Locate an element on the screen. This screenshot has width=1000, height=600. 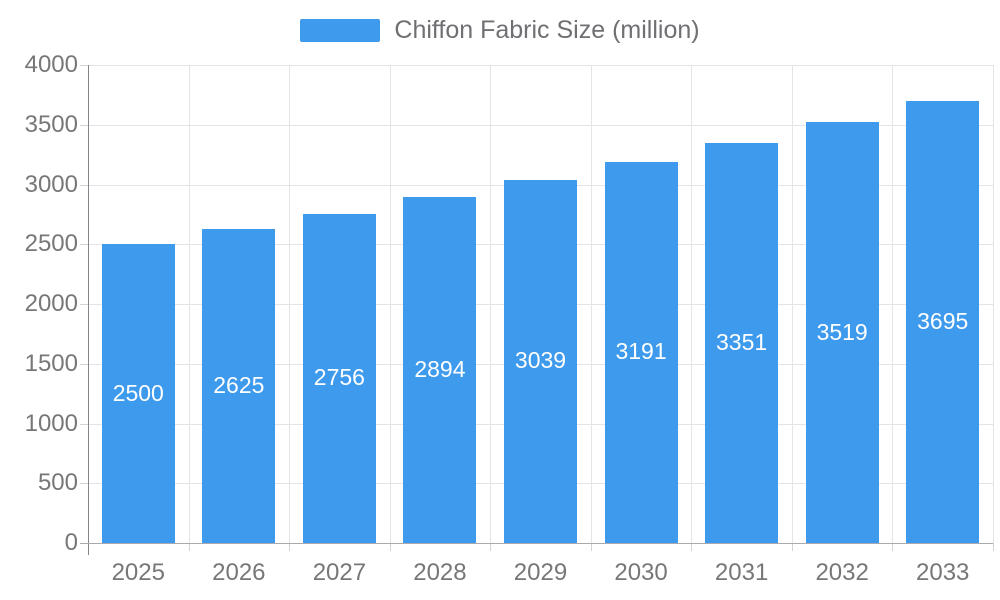
bar-2031 is located at coordinates (742, 342).